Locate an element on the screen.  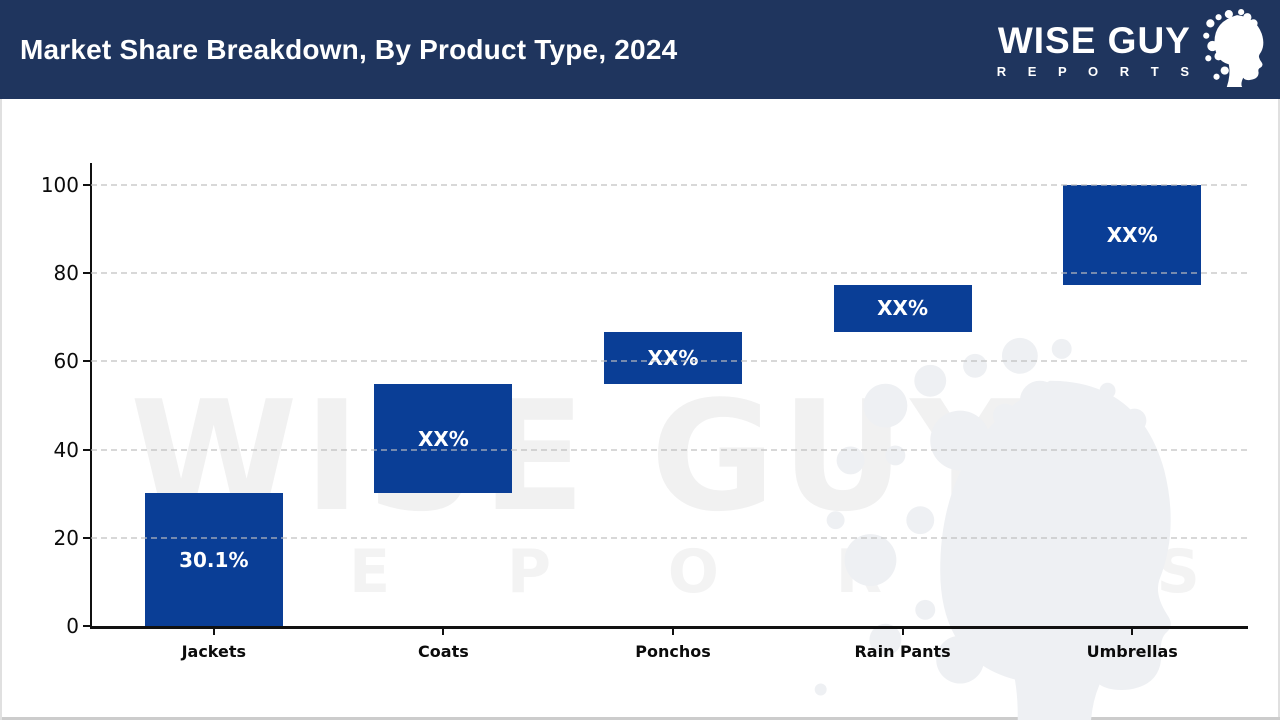
dotted-head-icon is located at coordinates (1235, 50).